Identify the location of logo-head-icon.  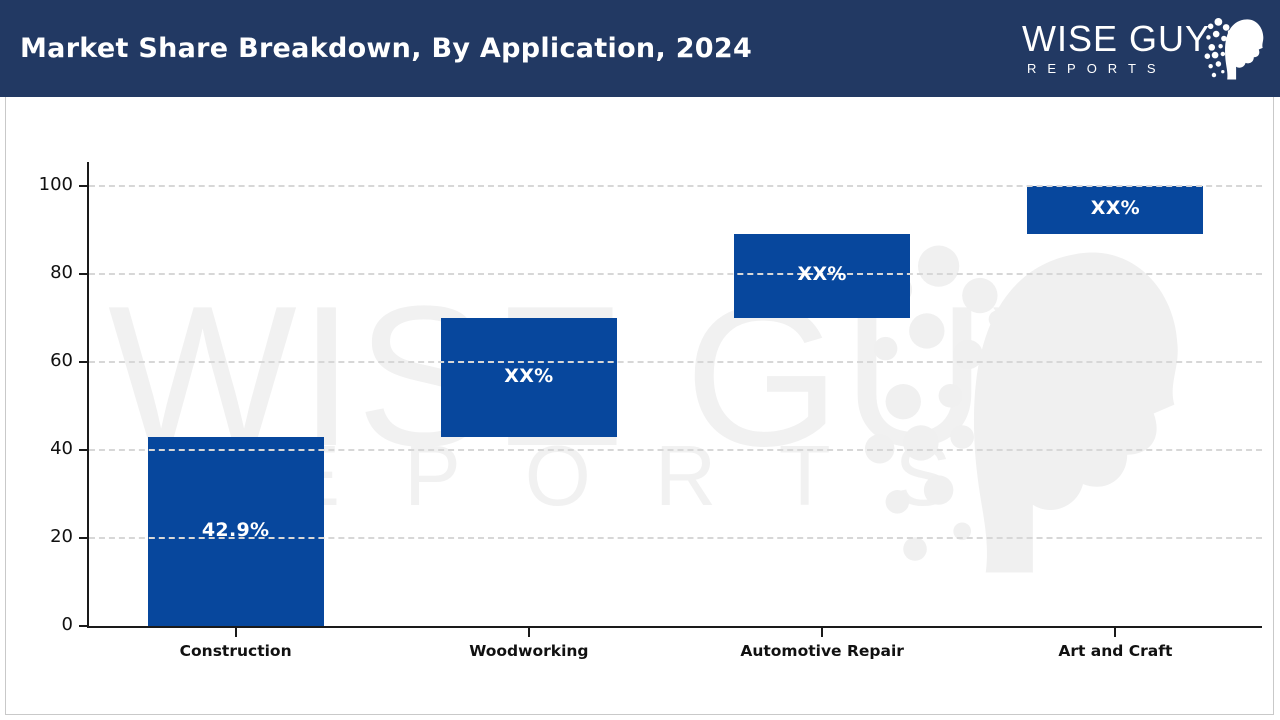
(1234, 48).